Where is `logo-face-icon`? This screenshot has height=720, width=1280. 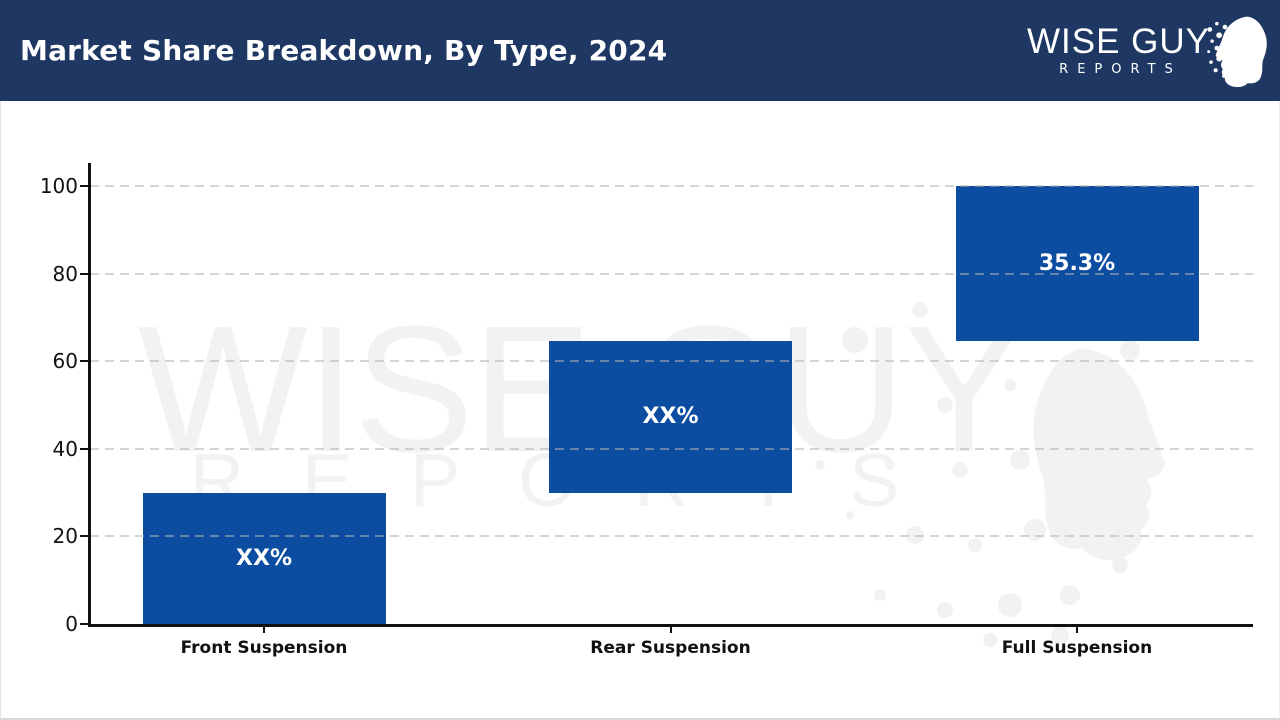 logo-face-icon is located at coordinates (1237, 51).